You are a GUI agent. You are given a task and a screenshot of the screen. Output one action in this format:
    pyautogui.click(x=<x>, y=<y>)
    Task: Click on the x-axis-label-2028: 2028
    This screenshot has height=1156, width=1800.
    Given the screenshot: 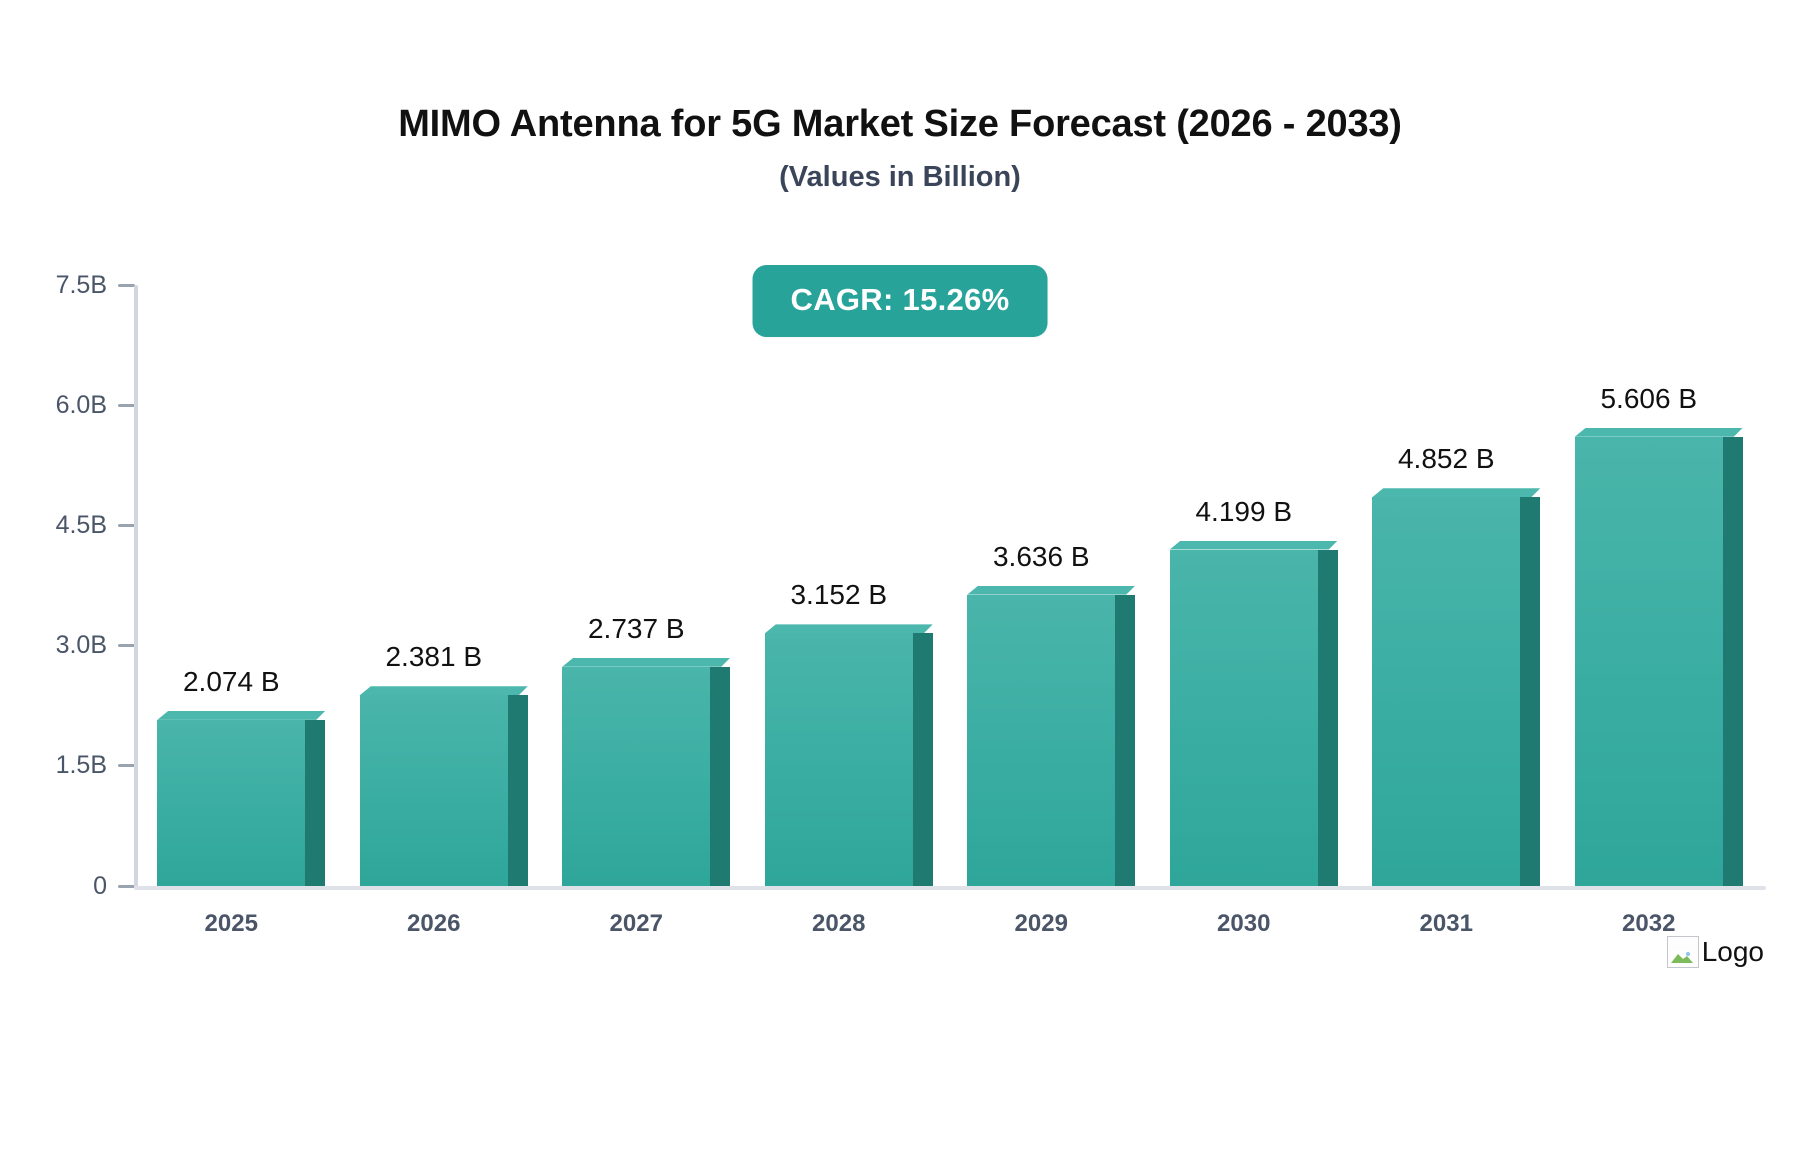 What is the action you would take?
    pyautogui.click(x=839, y=923)
    